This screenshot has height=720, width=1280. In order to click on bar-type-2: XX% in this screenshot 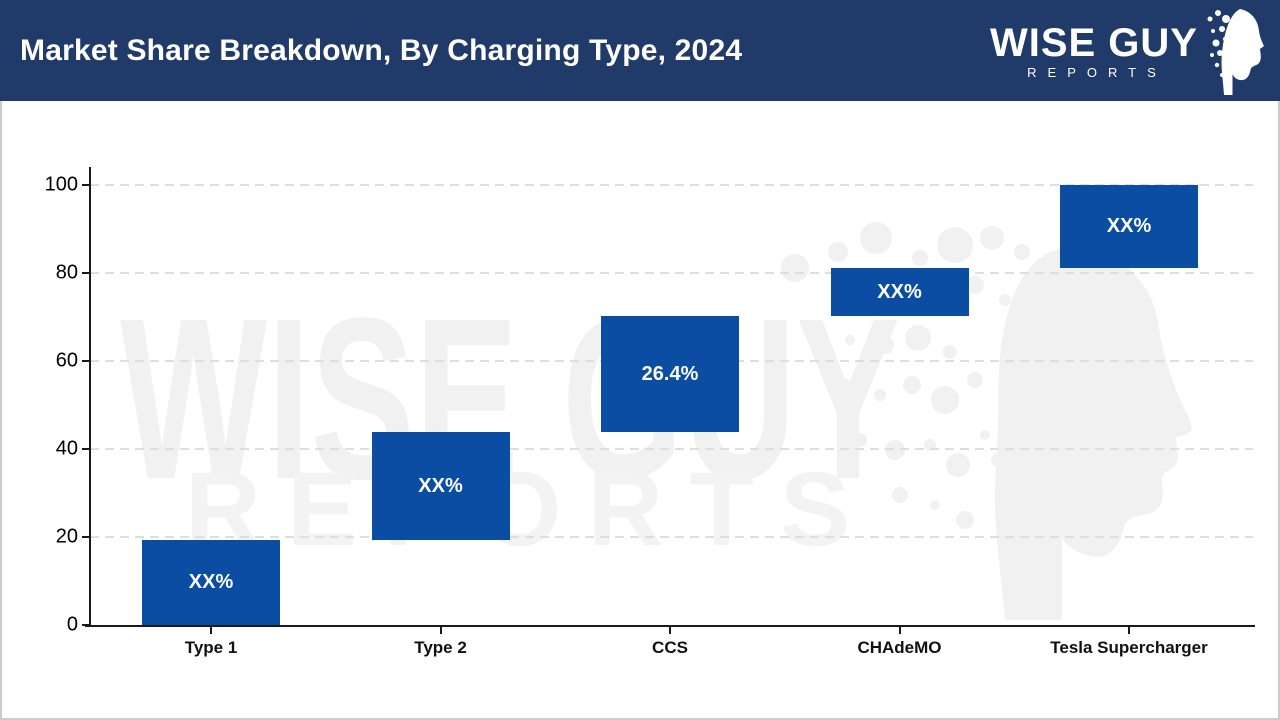, I will do `click(440, 486)`.